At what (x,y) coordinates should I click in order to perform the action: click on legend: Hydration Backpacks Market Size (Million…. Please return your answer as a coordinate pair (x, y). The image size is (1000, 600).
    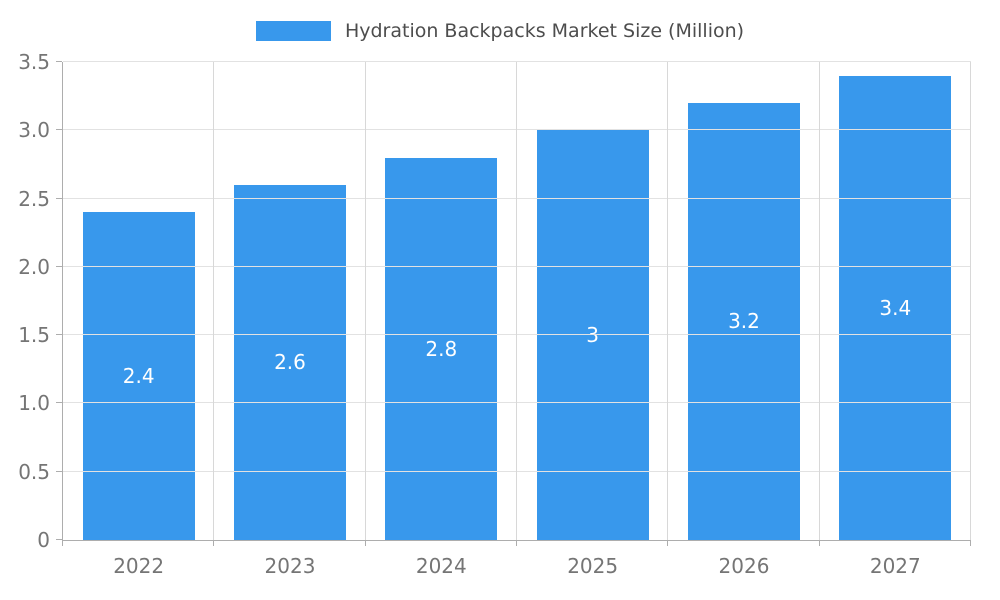
    Looking at the image, I should click on (500, 31).